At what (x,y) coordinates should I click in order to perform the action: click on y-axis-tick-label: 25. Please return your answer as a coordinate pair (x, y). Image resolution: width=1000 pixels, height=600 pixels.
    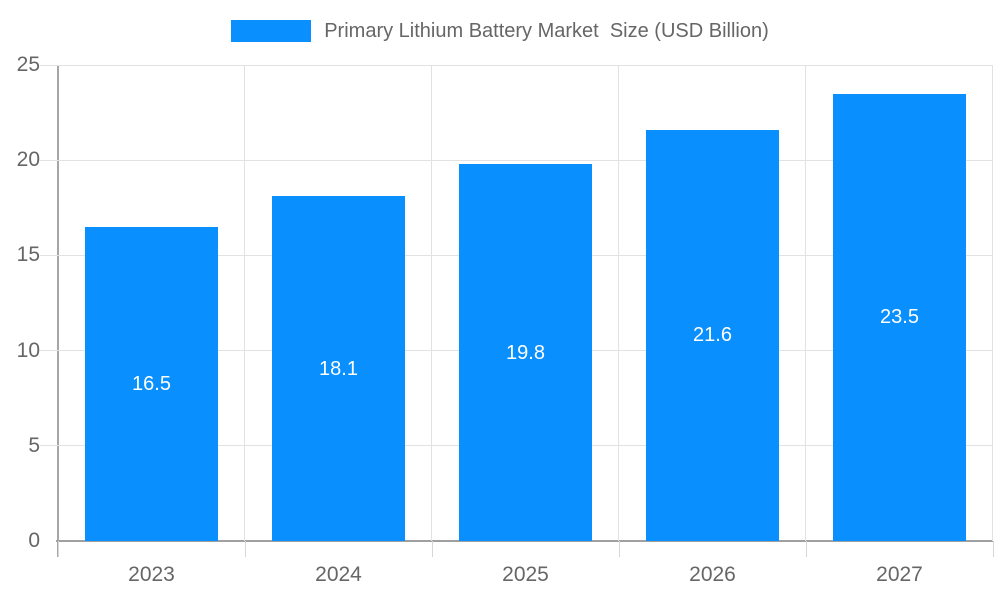
    Looking at the image, I should click on (28, 64).